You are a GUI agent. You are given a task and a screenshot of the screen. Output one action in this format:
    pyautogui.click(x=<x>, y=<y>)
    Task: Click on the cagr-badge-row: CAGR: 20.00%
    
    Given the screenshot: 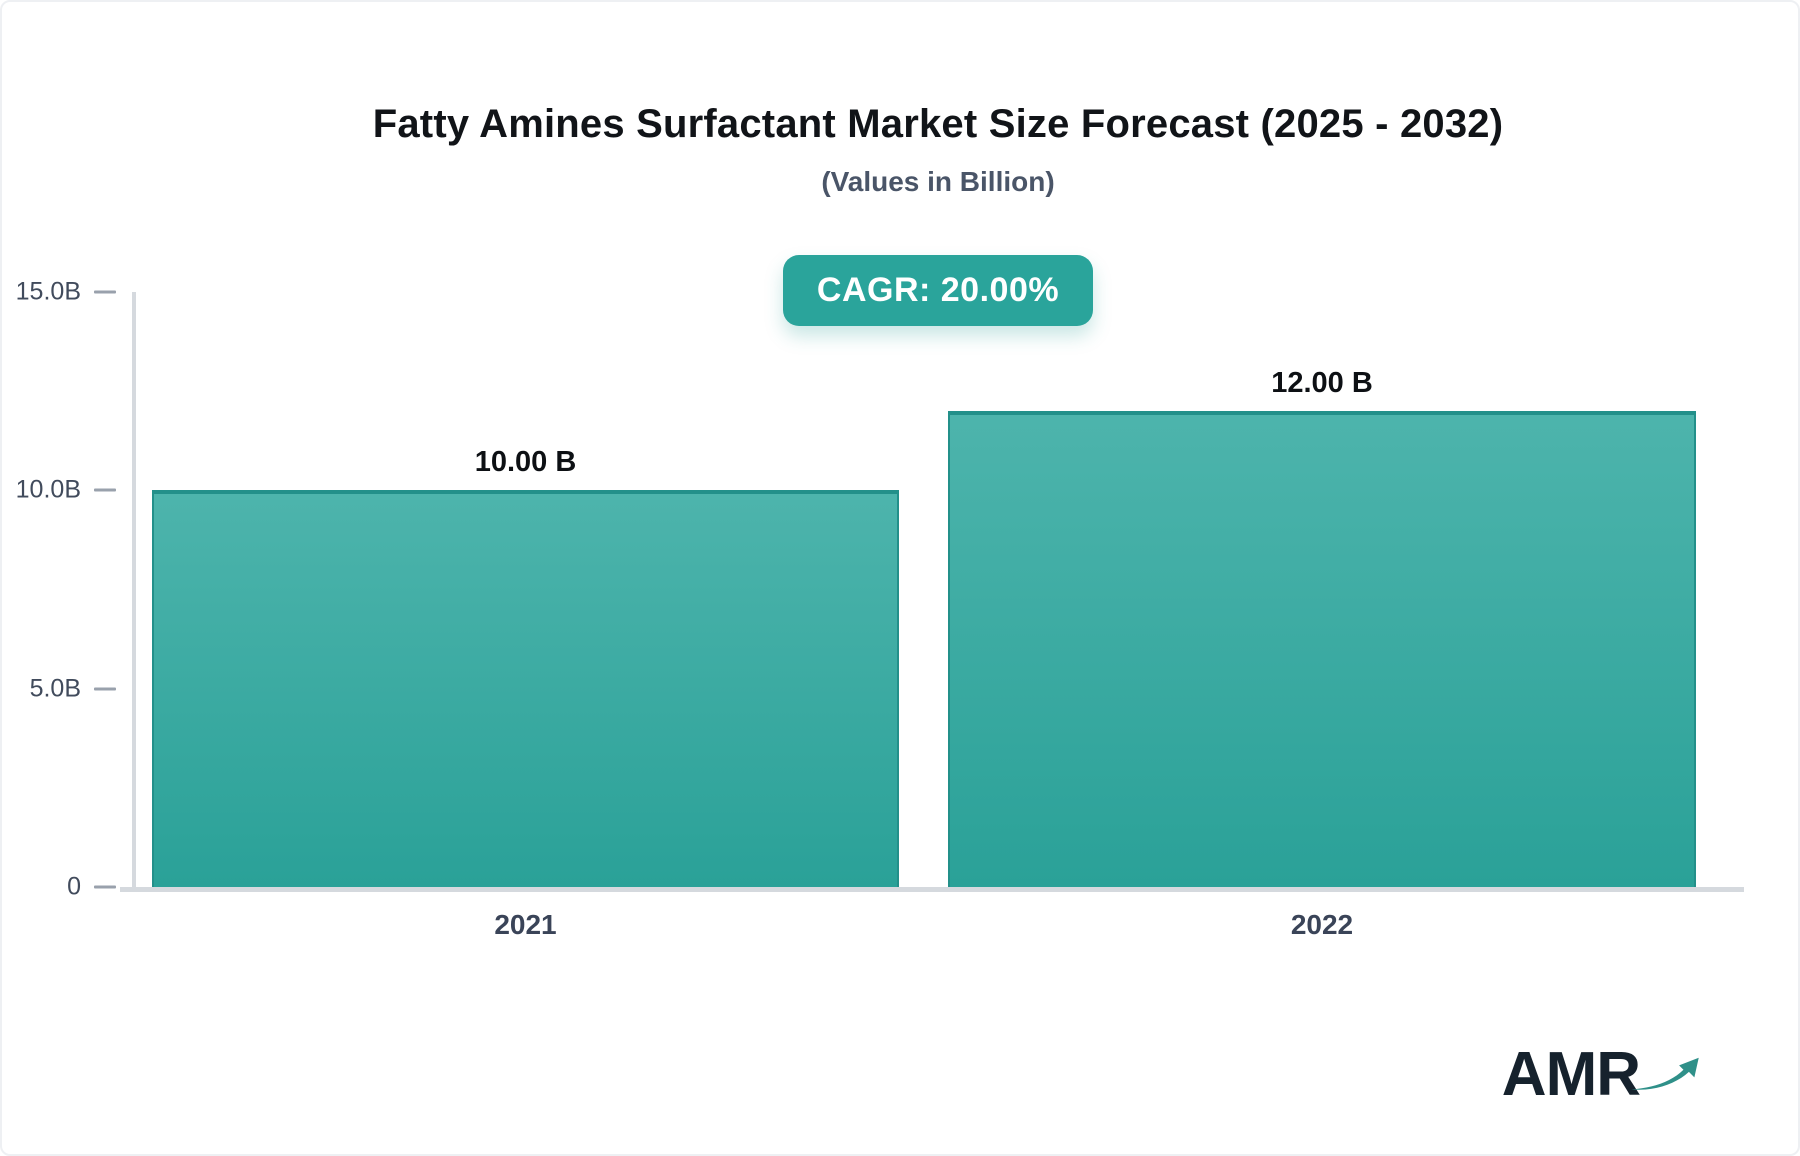 What is the action you would take?
    pyautogui.click(x=938, y=290)
    